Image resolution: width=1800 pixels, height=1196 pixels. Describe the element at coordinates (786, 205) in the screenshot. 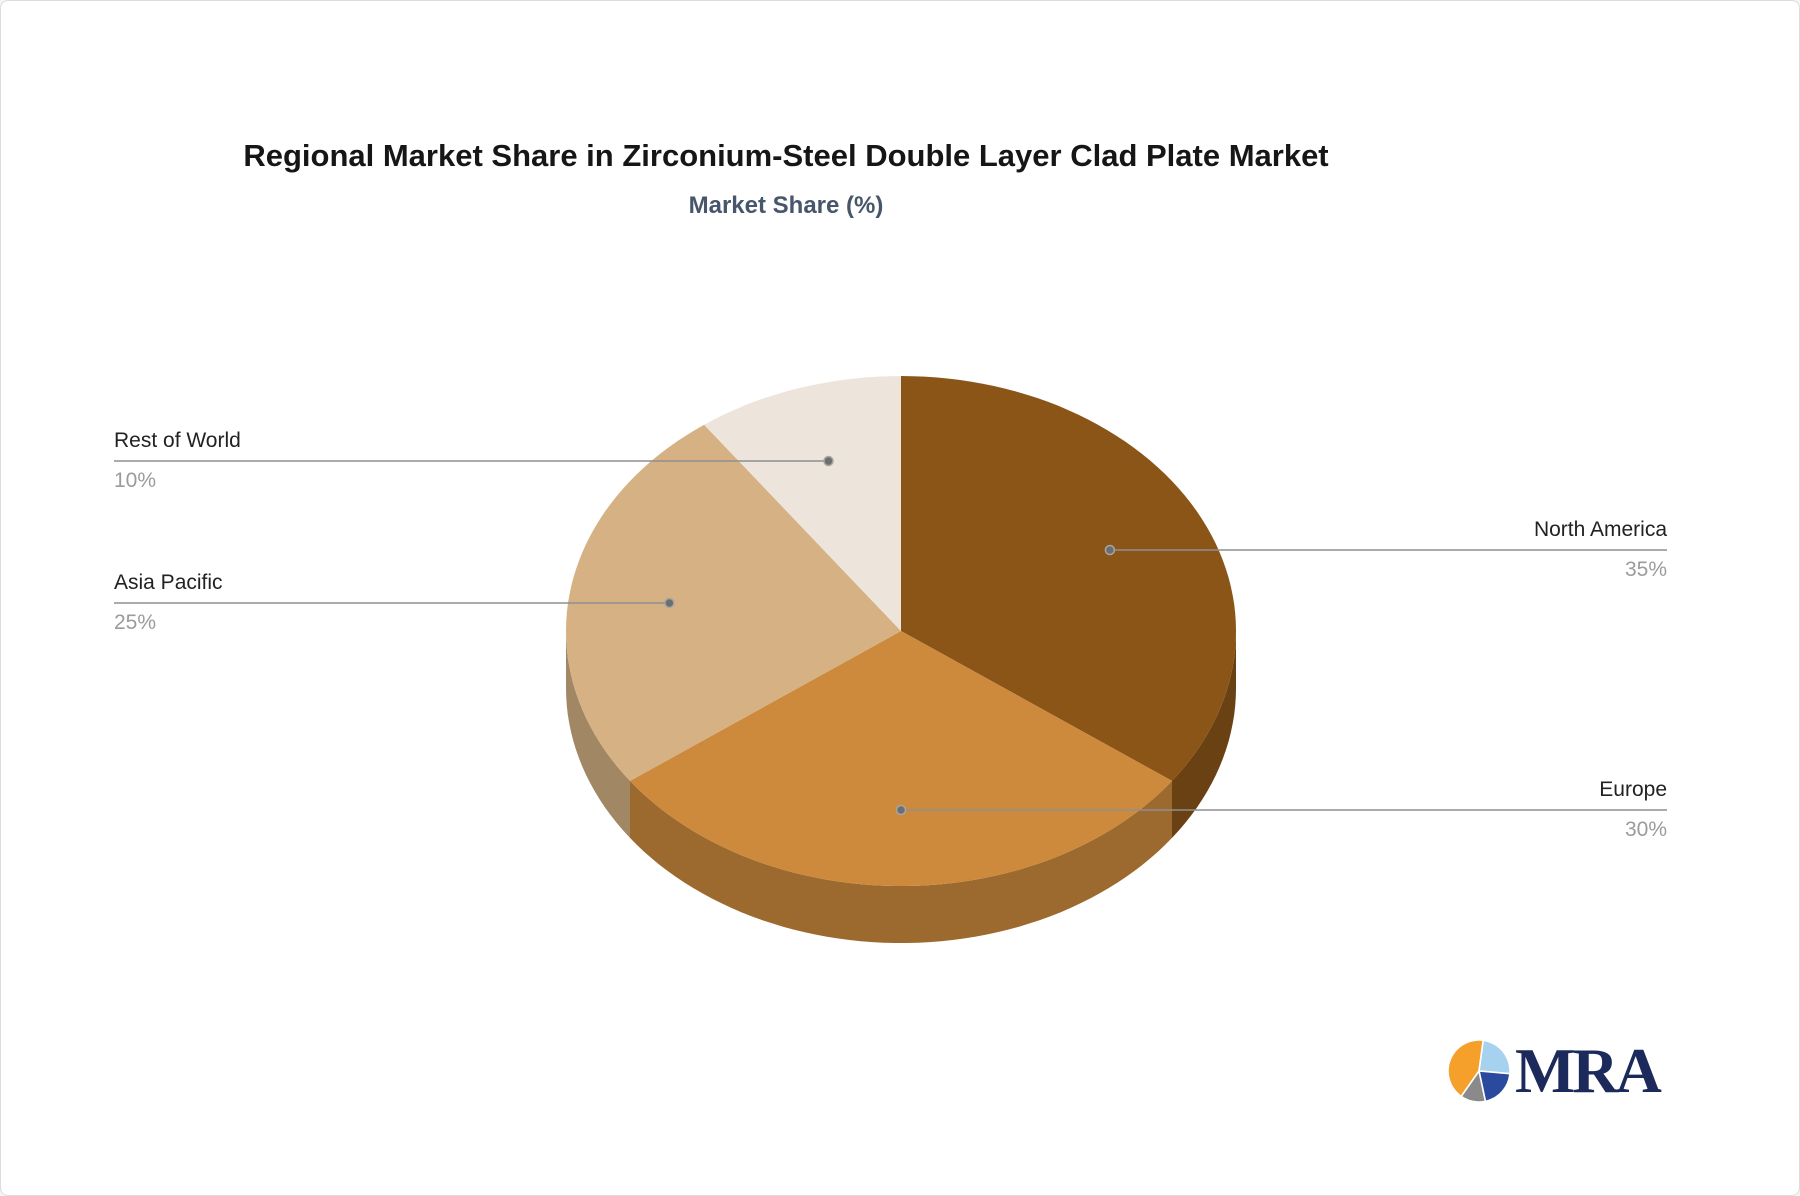

I see `chart-subtitle: Market Share (%)` at that location.